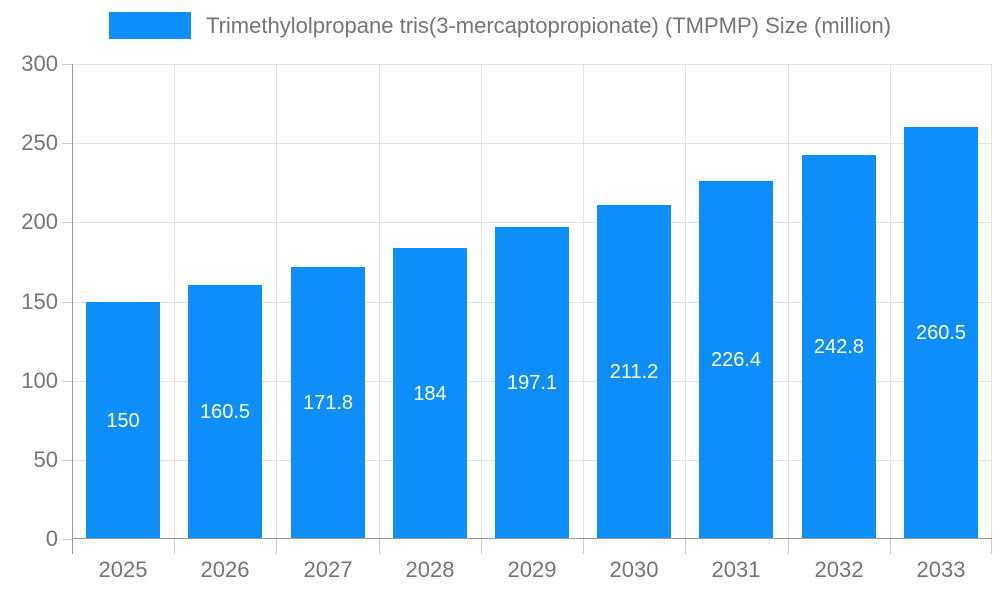  Describe the element at coordinates (532, 538) in the screenshot. I see `x-axis-line` at that location.